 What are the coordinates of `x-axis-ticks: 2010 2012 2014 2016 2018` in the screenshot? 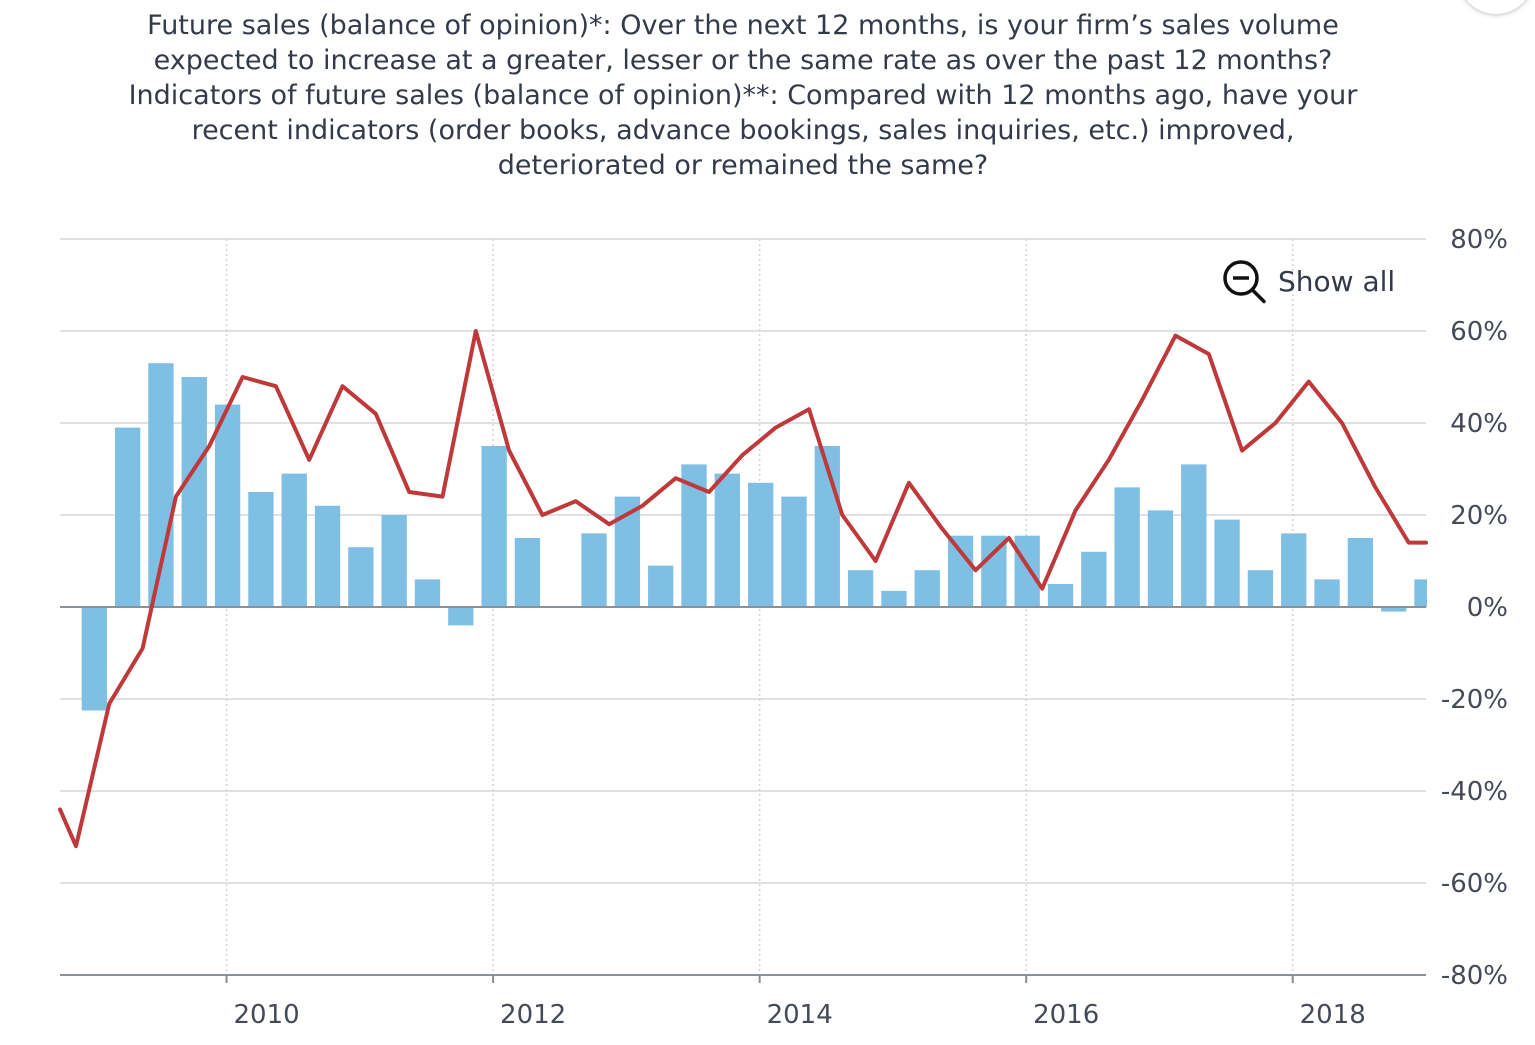 It's located at (799, 1015).